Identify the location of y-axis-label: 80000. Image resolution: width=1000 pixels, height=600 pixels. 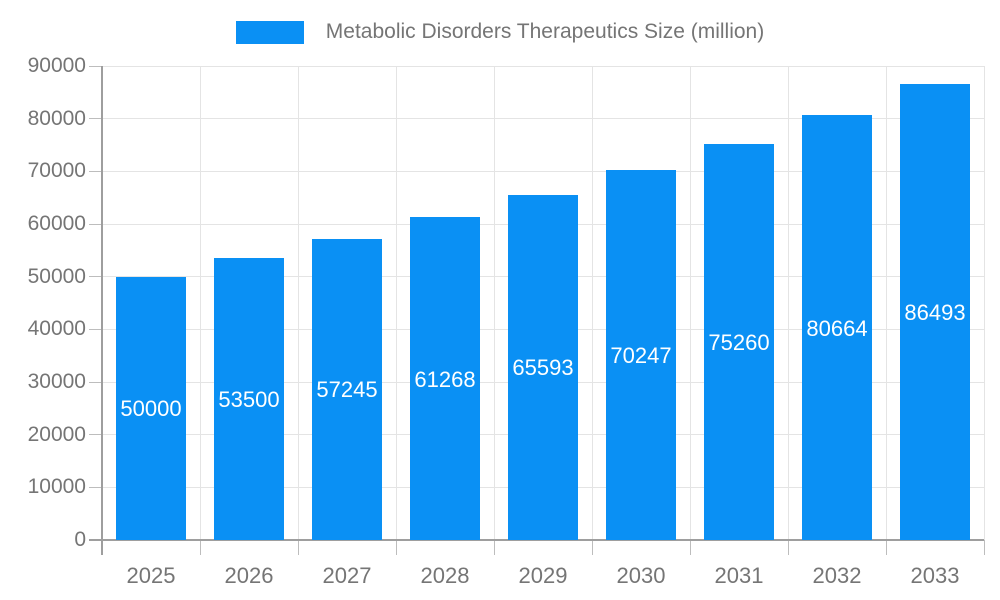
(56, 118).